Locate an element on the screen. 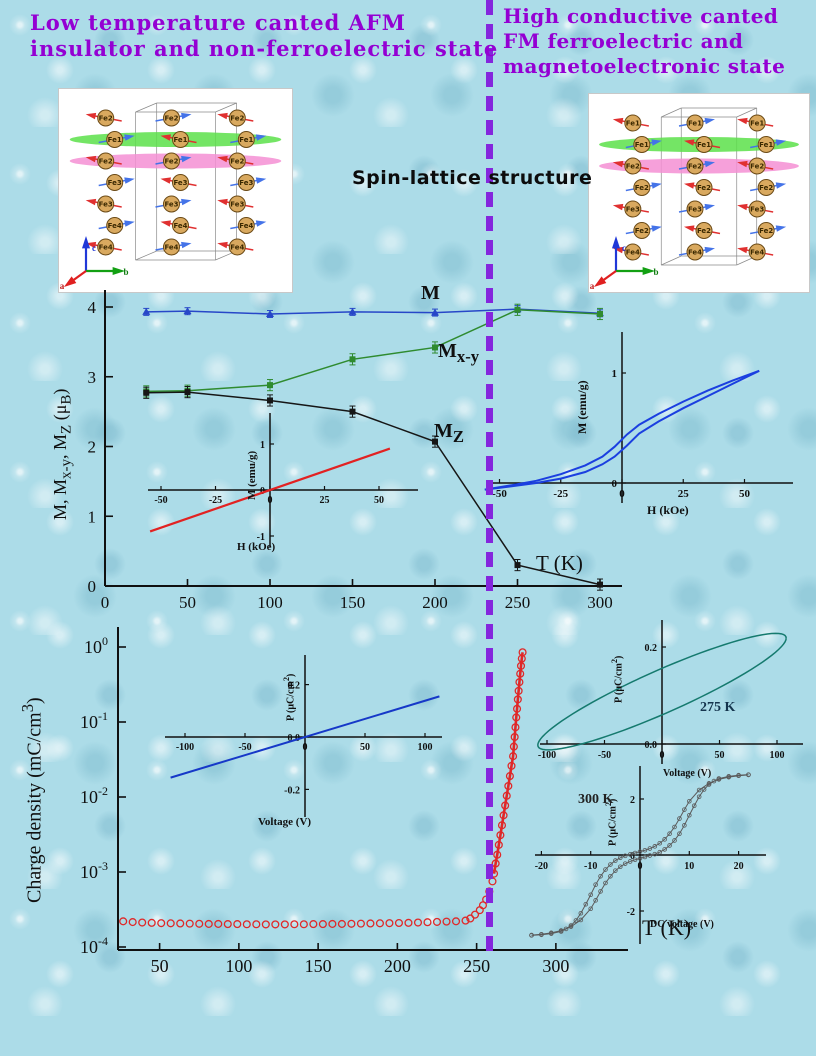  phase-divider is located at coordinates (489, 479).